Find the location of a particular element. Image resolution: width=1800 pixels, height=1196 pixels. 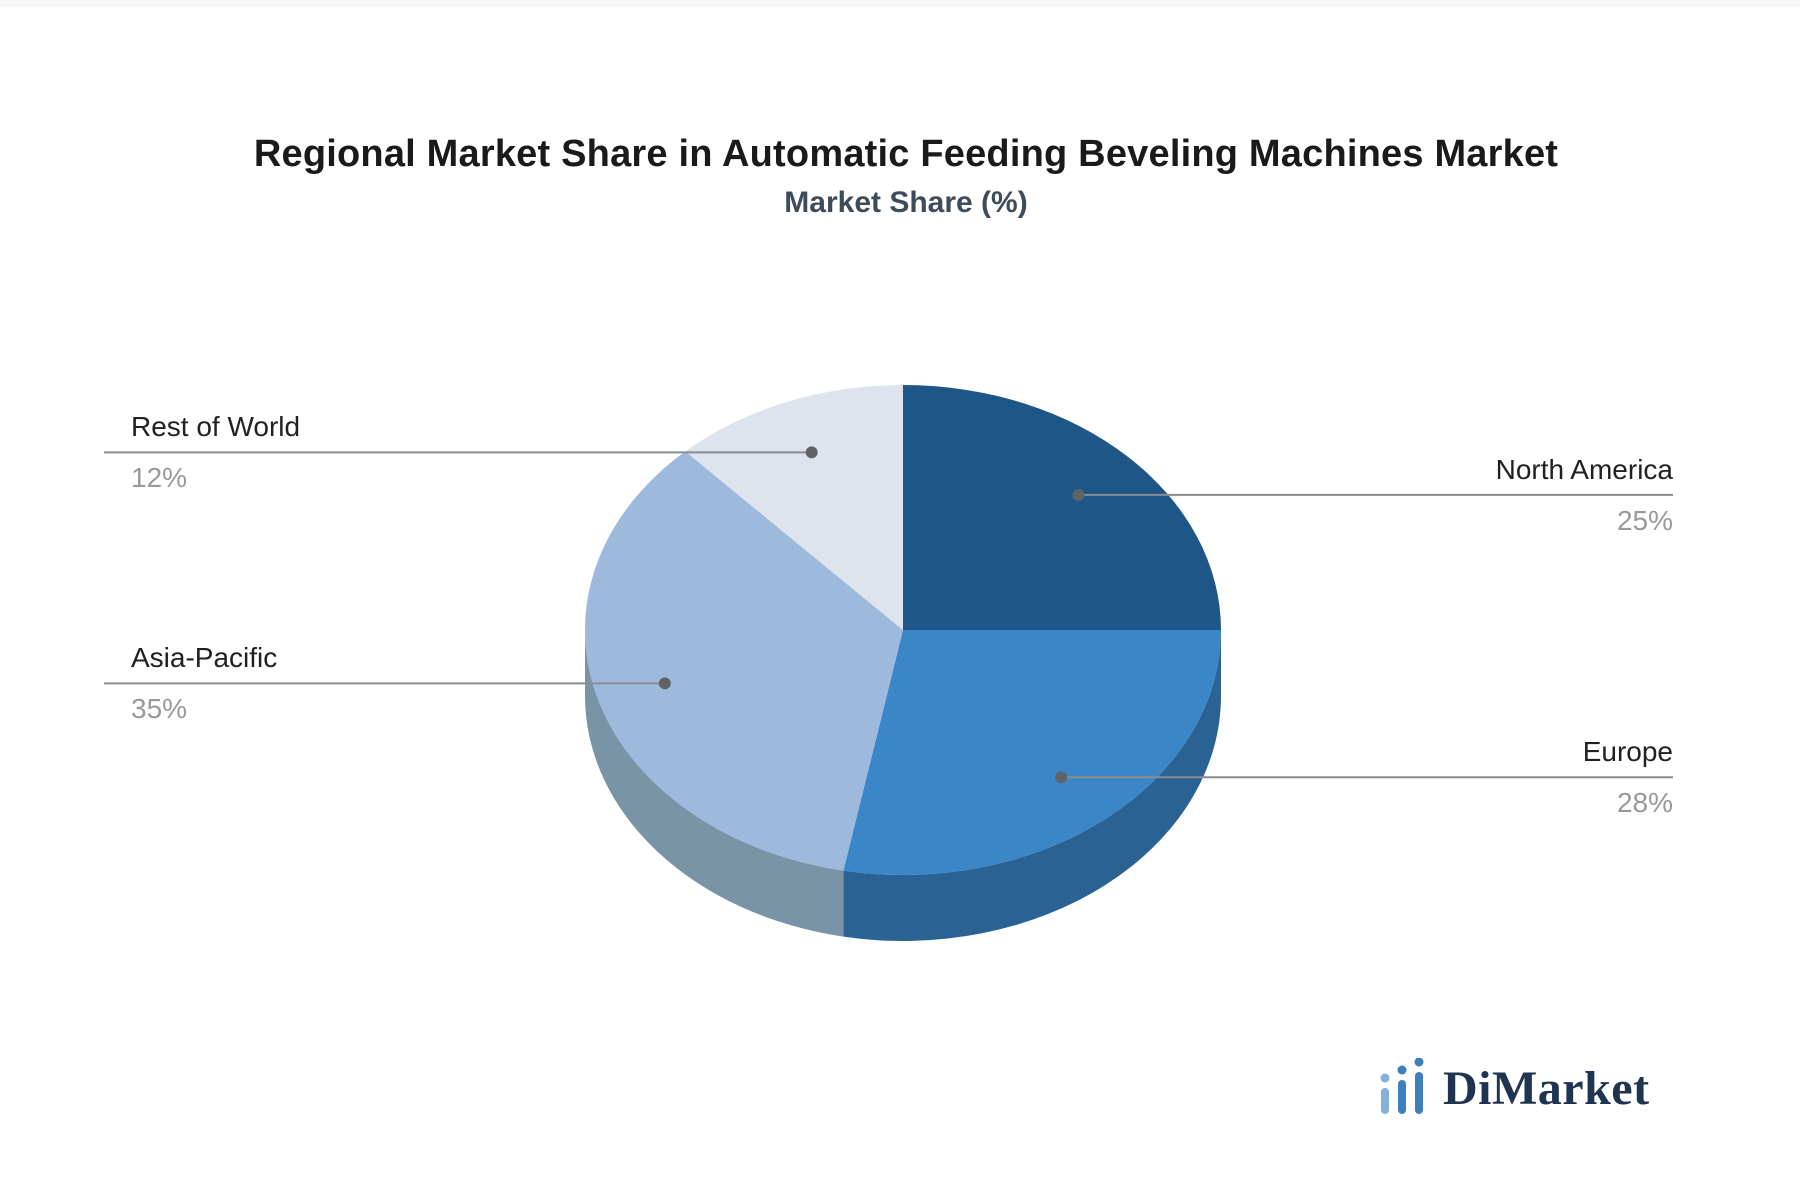

slice-label-value: 35% is located at coordinates (159, 709).